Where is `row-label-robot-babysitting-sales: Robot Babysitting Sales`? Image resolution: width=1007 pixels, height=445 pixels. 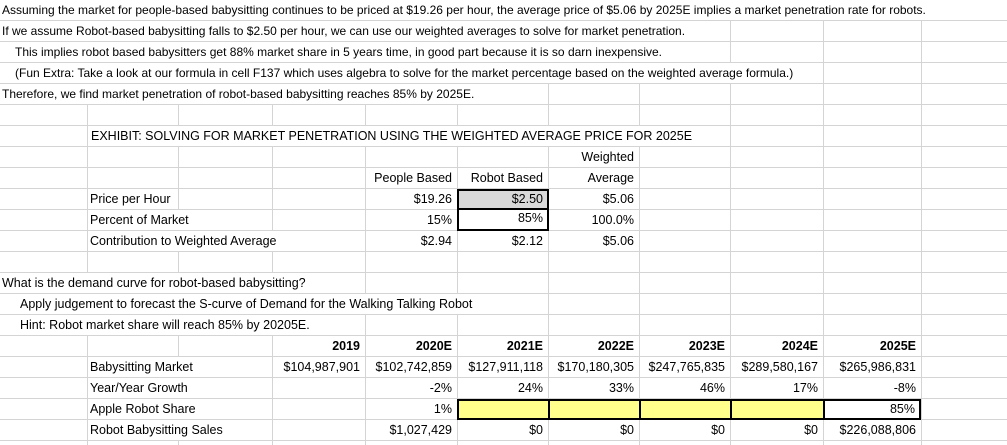 row-label-robot-babysitting-sales: Robot Babysitting Sales is located at coordinates (158, 430).